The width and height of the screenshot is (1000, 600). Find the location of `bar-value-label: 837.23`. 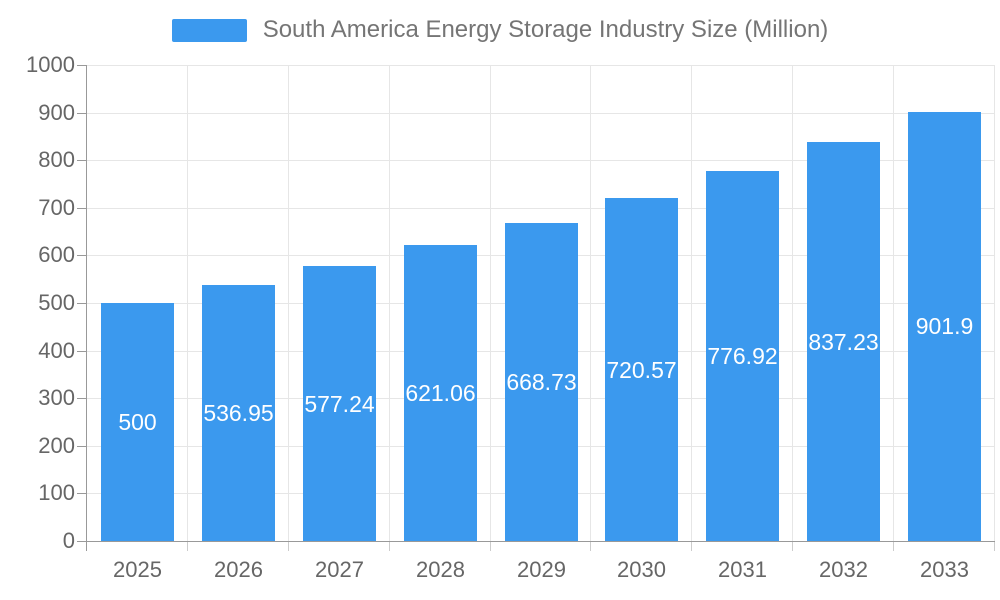

bar-value-label: 837.23 is located at coordinates (843, 342).